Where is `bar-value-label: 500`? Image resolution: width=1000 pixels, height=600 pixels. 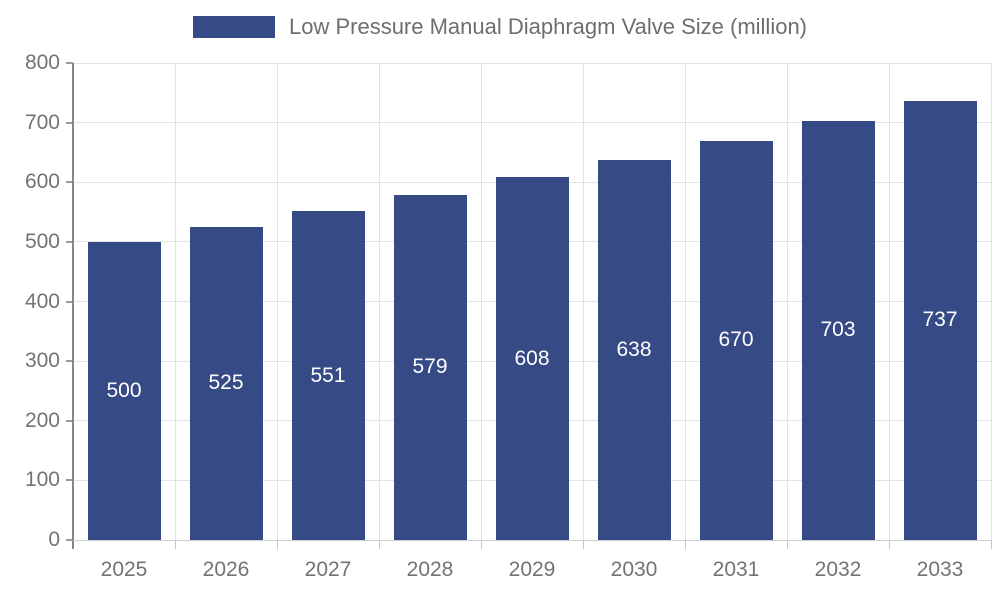 bar-value-label: 500 is located at coordinates (124, 390).